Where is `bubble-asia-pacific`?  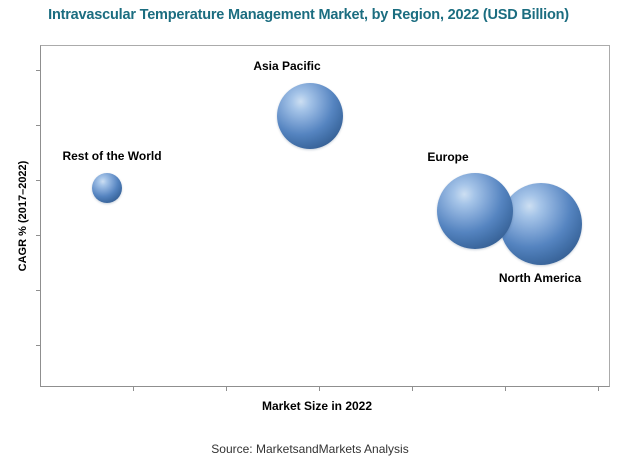
bubble-asia-pacific is located at coordinates (310, 116).